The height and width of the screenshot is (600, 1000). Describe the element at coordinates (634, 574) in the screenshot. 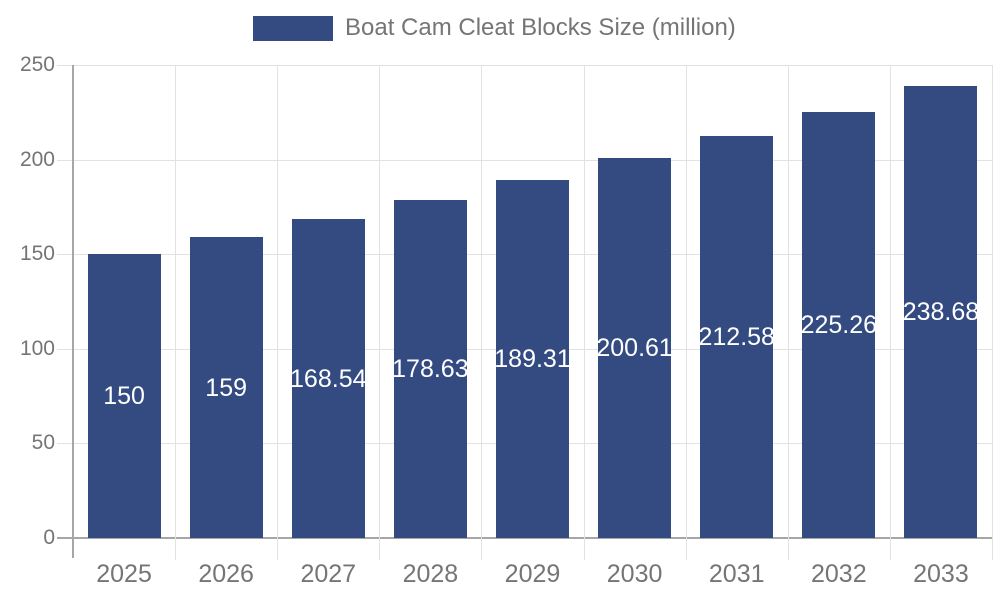

I see `x-tick-label: 2030` at that location.